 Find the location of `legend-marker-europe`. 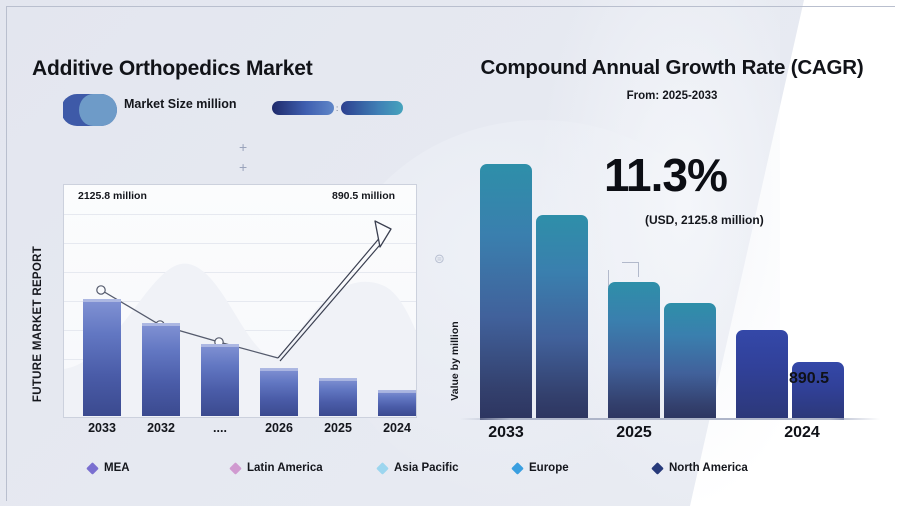

legend-marker-europe is located at coordinates (517, 468).